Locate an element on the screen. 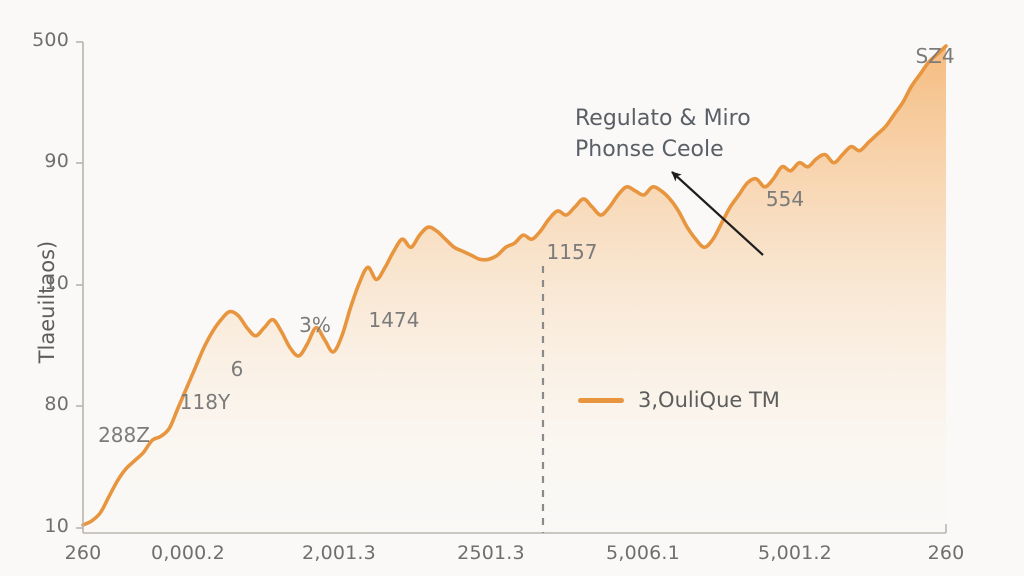 Image resolution: width=1024 pixels, height=576 pixels. x-tick-label: 2501.3 is located at coordinates (491, 553).